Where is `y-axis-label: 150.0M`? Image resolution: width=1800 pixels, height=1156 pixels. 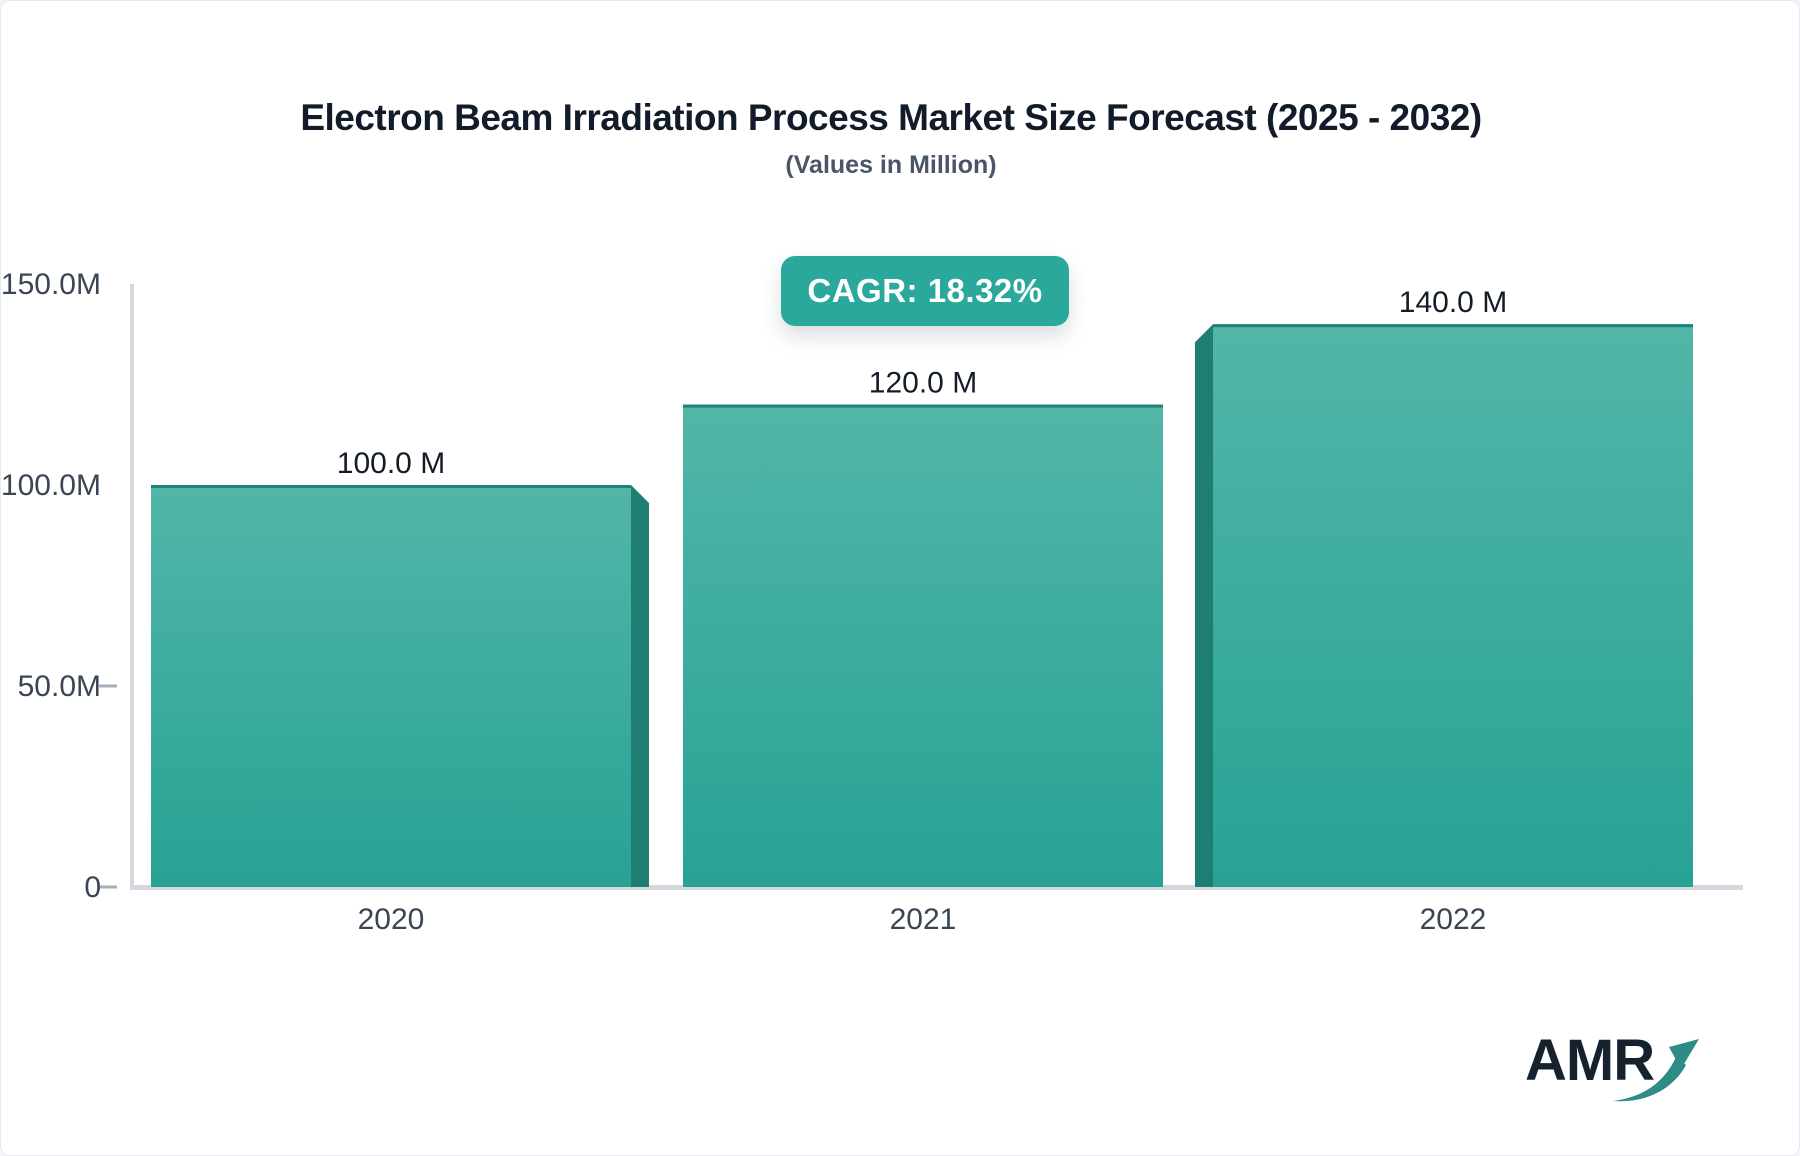 y-axis-label: 150.0M is located at coordinates (51, 284).